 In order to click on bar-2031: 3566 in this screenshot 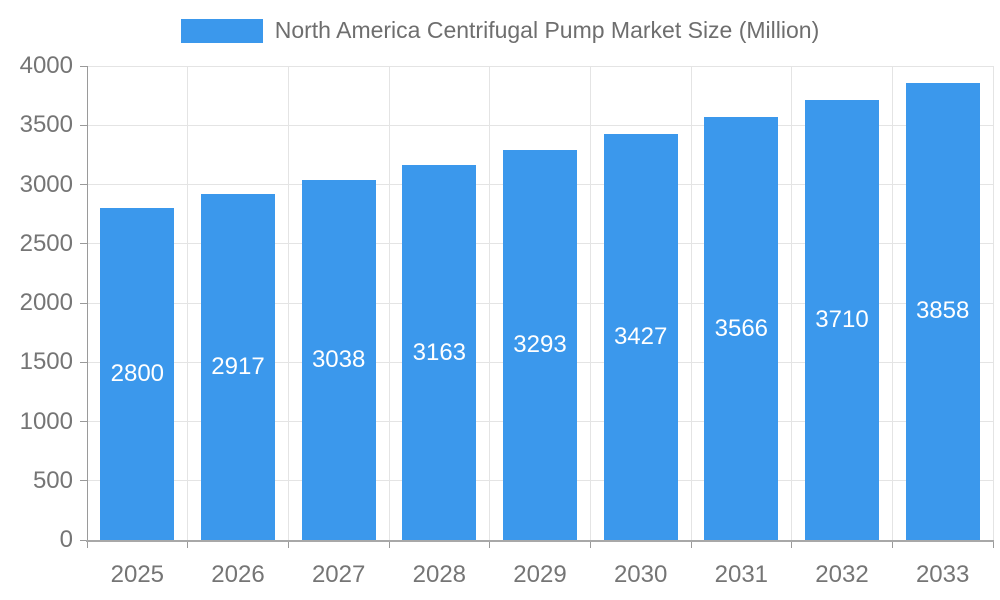, I will do `click(741, 328)`.